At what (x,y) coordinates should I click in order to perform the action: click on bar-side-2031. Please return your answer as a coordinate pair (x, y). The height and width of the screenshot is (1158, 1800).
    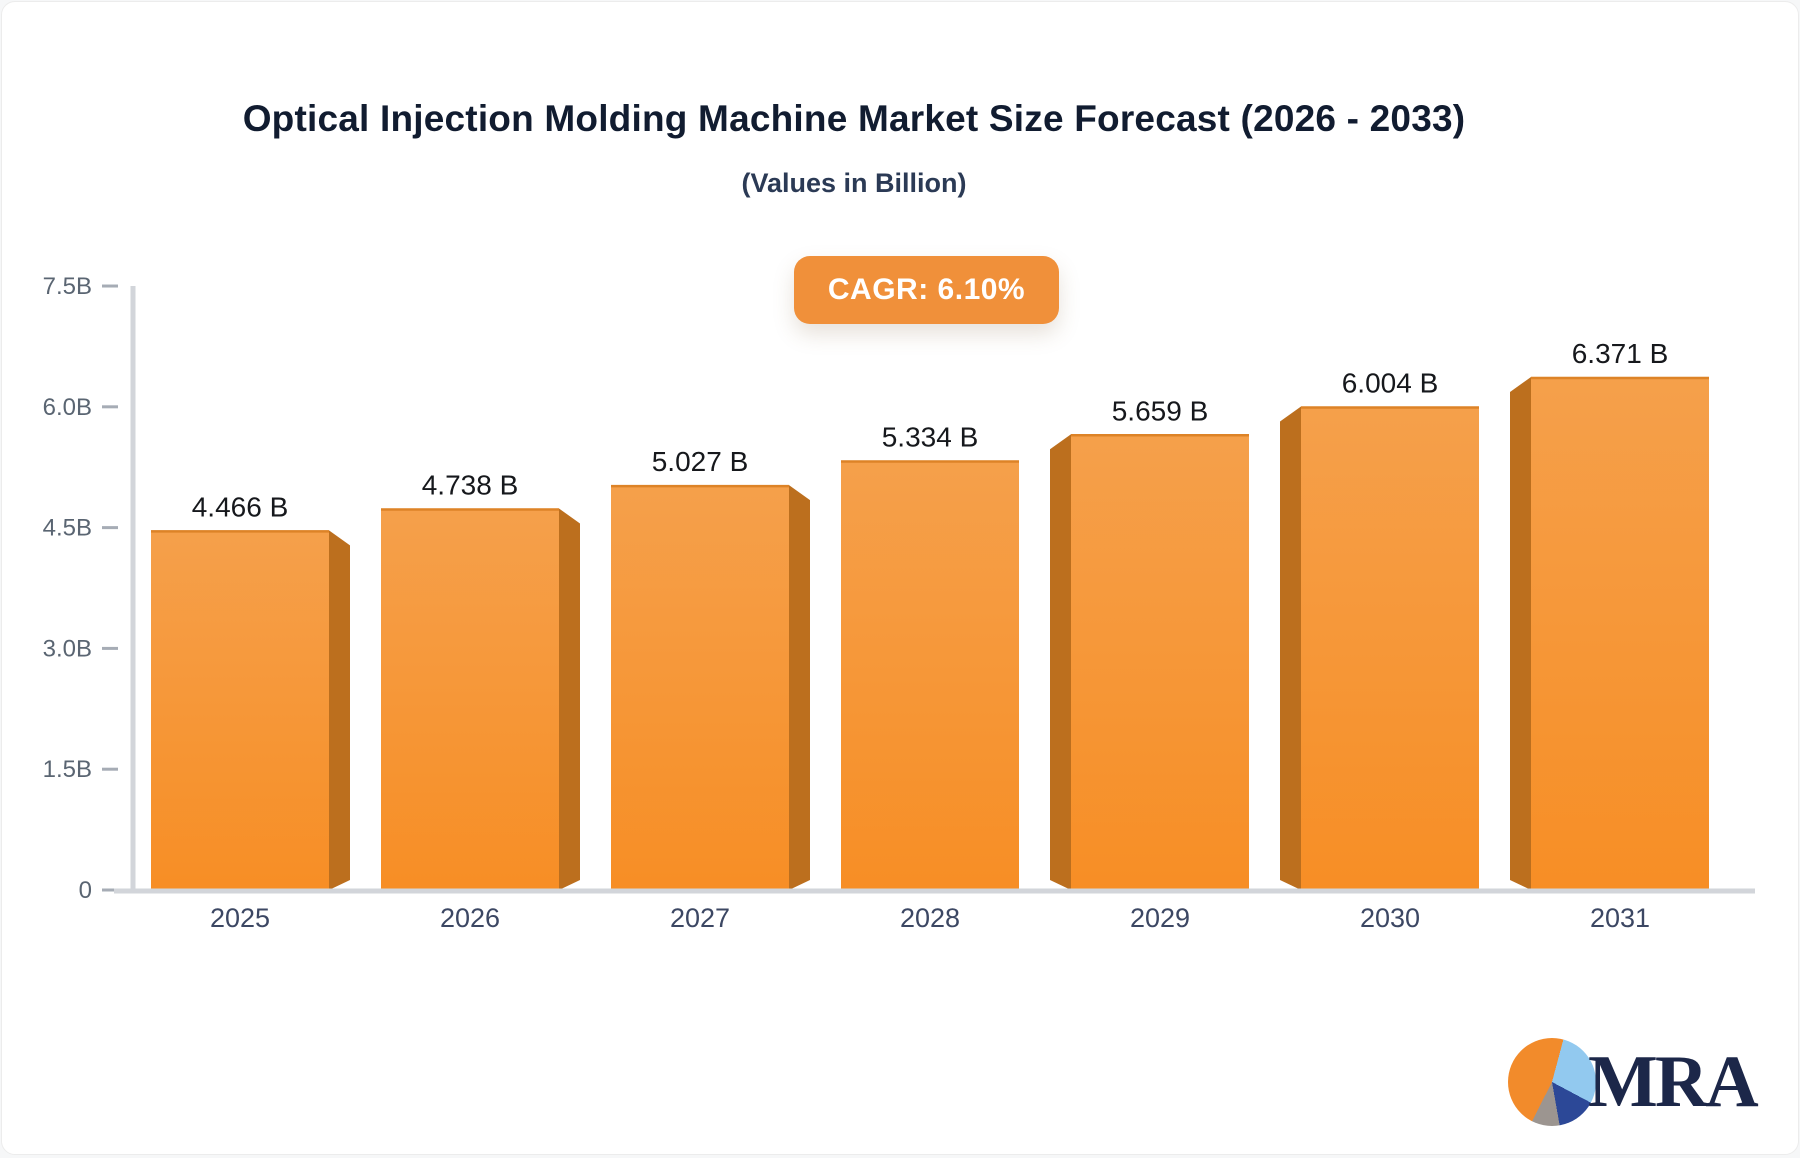
    Looking at the image, I should click on (1520, 633).